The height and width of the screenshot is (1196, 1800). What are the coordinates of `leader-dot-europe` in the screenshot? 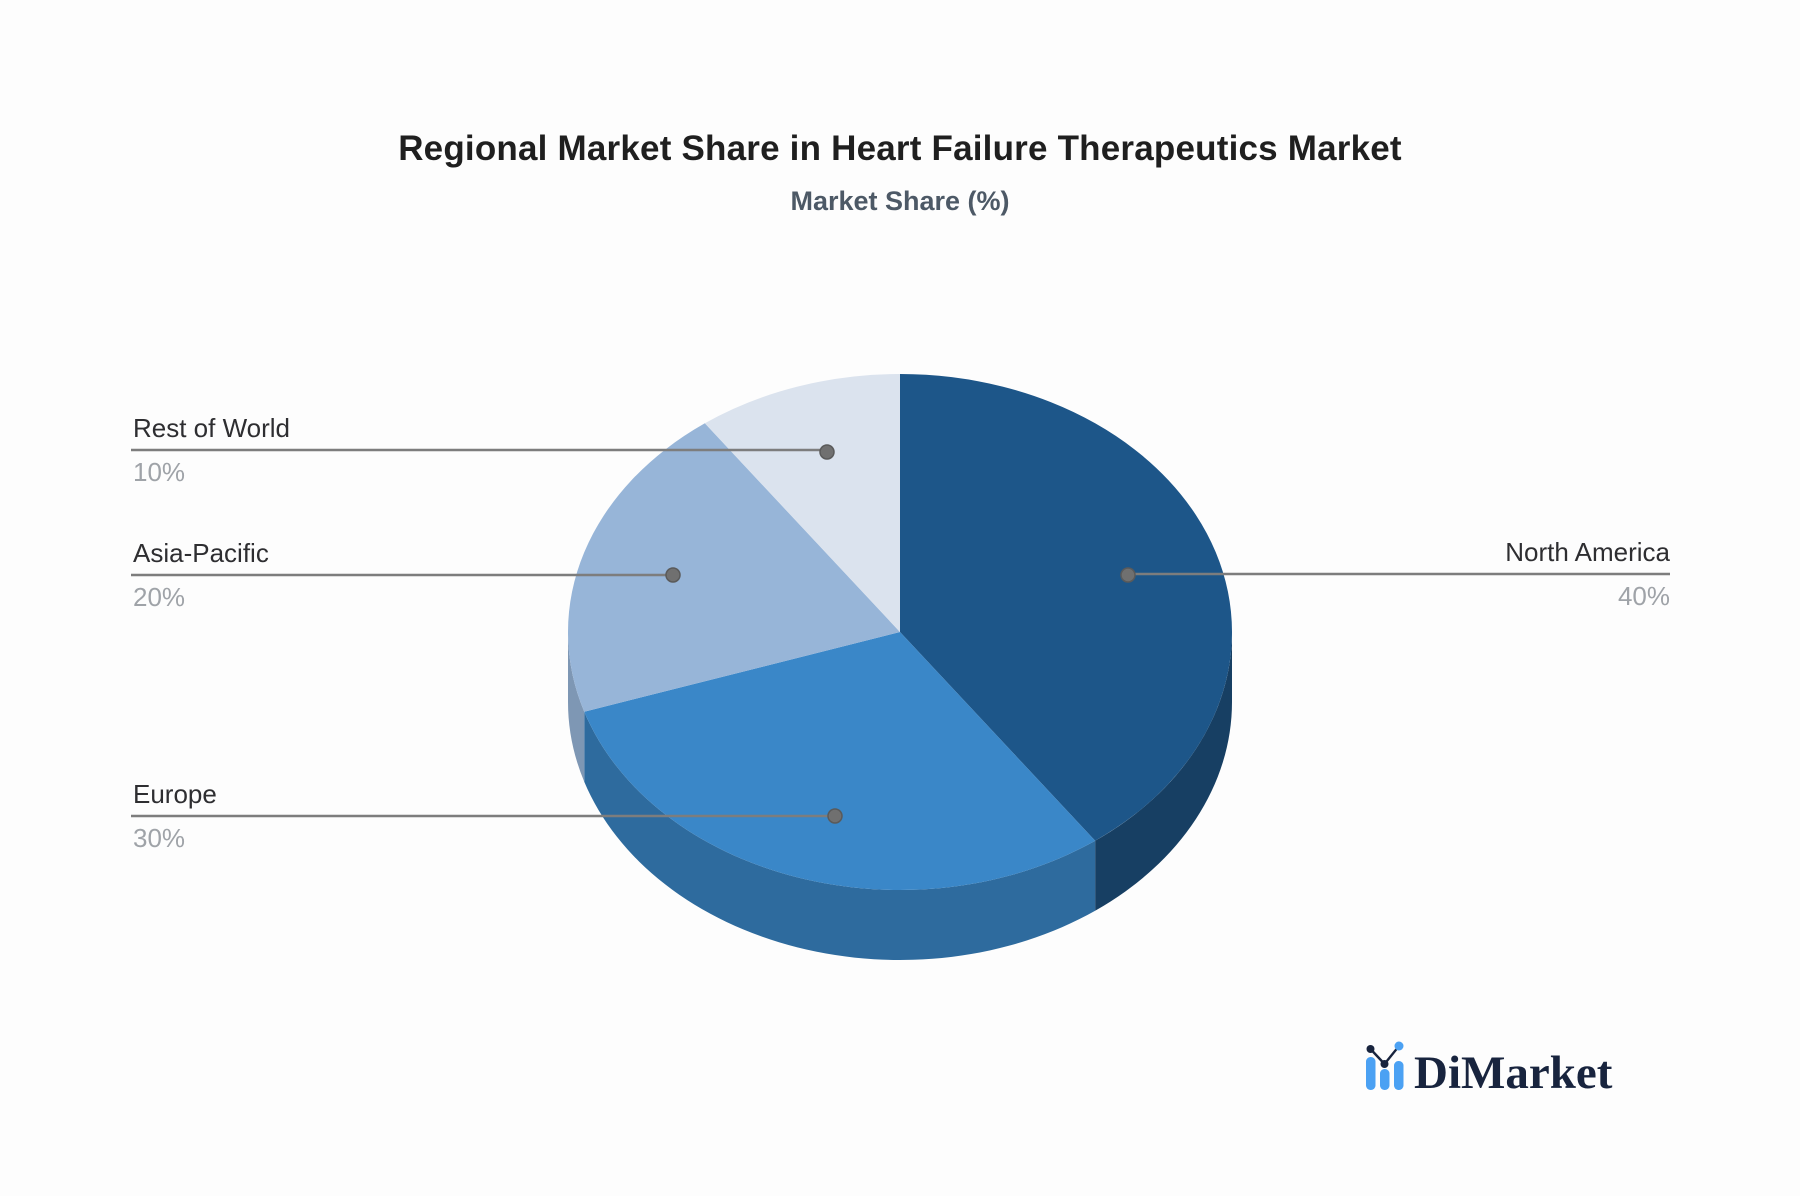 It's located at (835, 816).